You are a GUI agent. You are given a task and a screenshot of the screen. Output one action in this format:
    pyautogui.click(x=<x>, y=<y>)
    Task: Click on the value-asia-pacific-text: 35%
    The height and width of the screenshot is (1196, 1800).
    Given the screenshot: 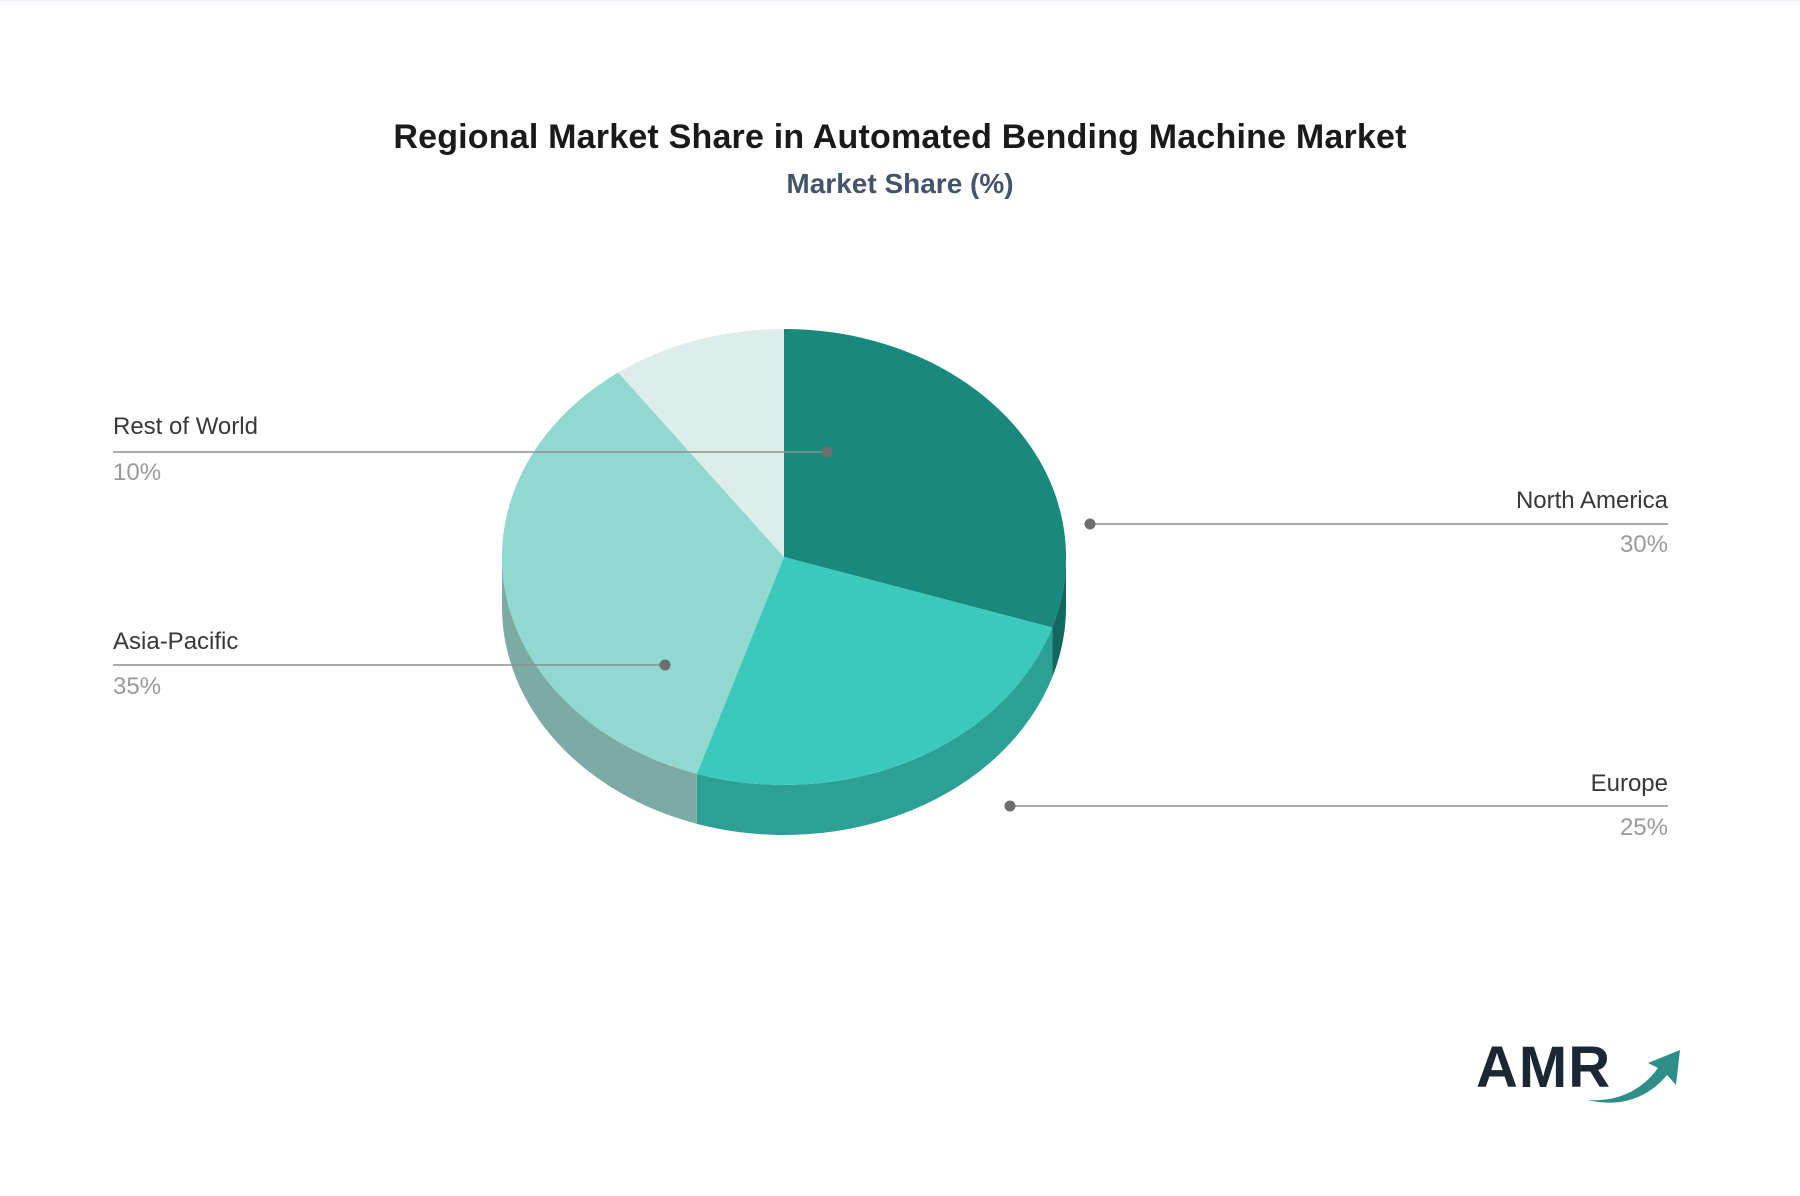 What is the action you would take?
    pyautogui.click(x=137, y=686)
    